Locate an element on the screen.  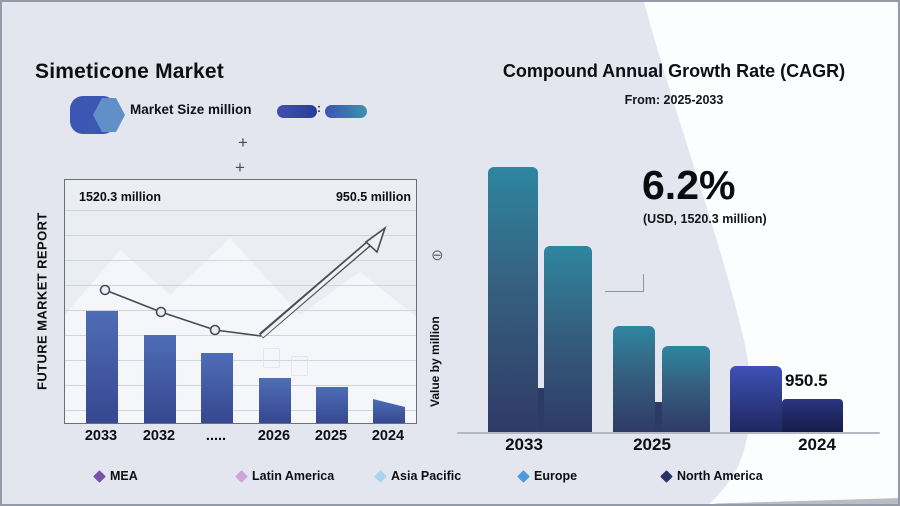
right-x-label: 2025 is located at coordinates (652, 444).